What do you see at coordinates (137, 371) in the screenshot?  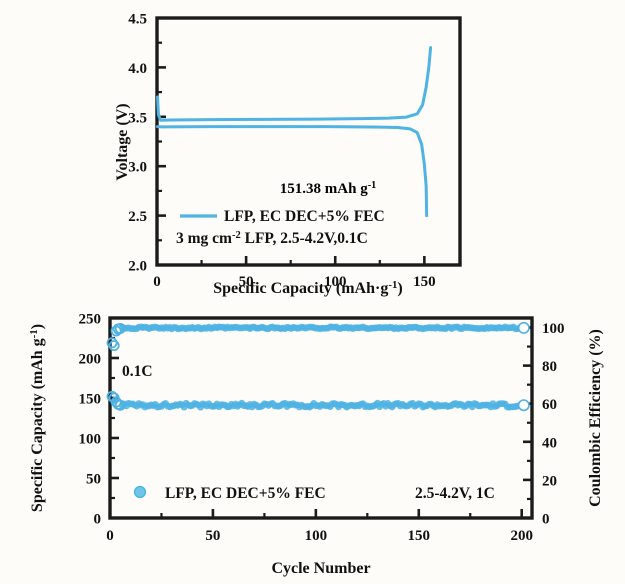 I see `rate-label-formation: 0.1C` at bounding box center [137, 371].